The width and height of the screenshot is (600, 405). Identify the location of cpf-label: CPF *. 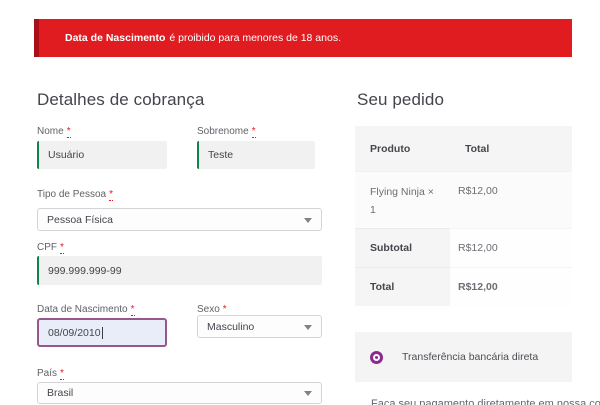
(50, 248).